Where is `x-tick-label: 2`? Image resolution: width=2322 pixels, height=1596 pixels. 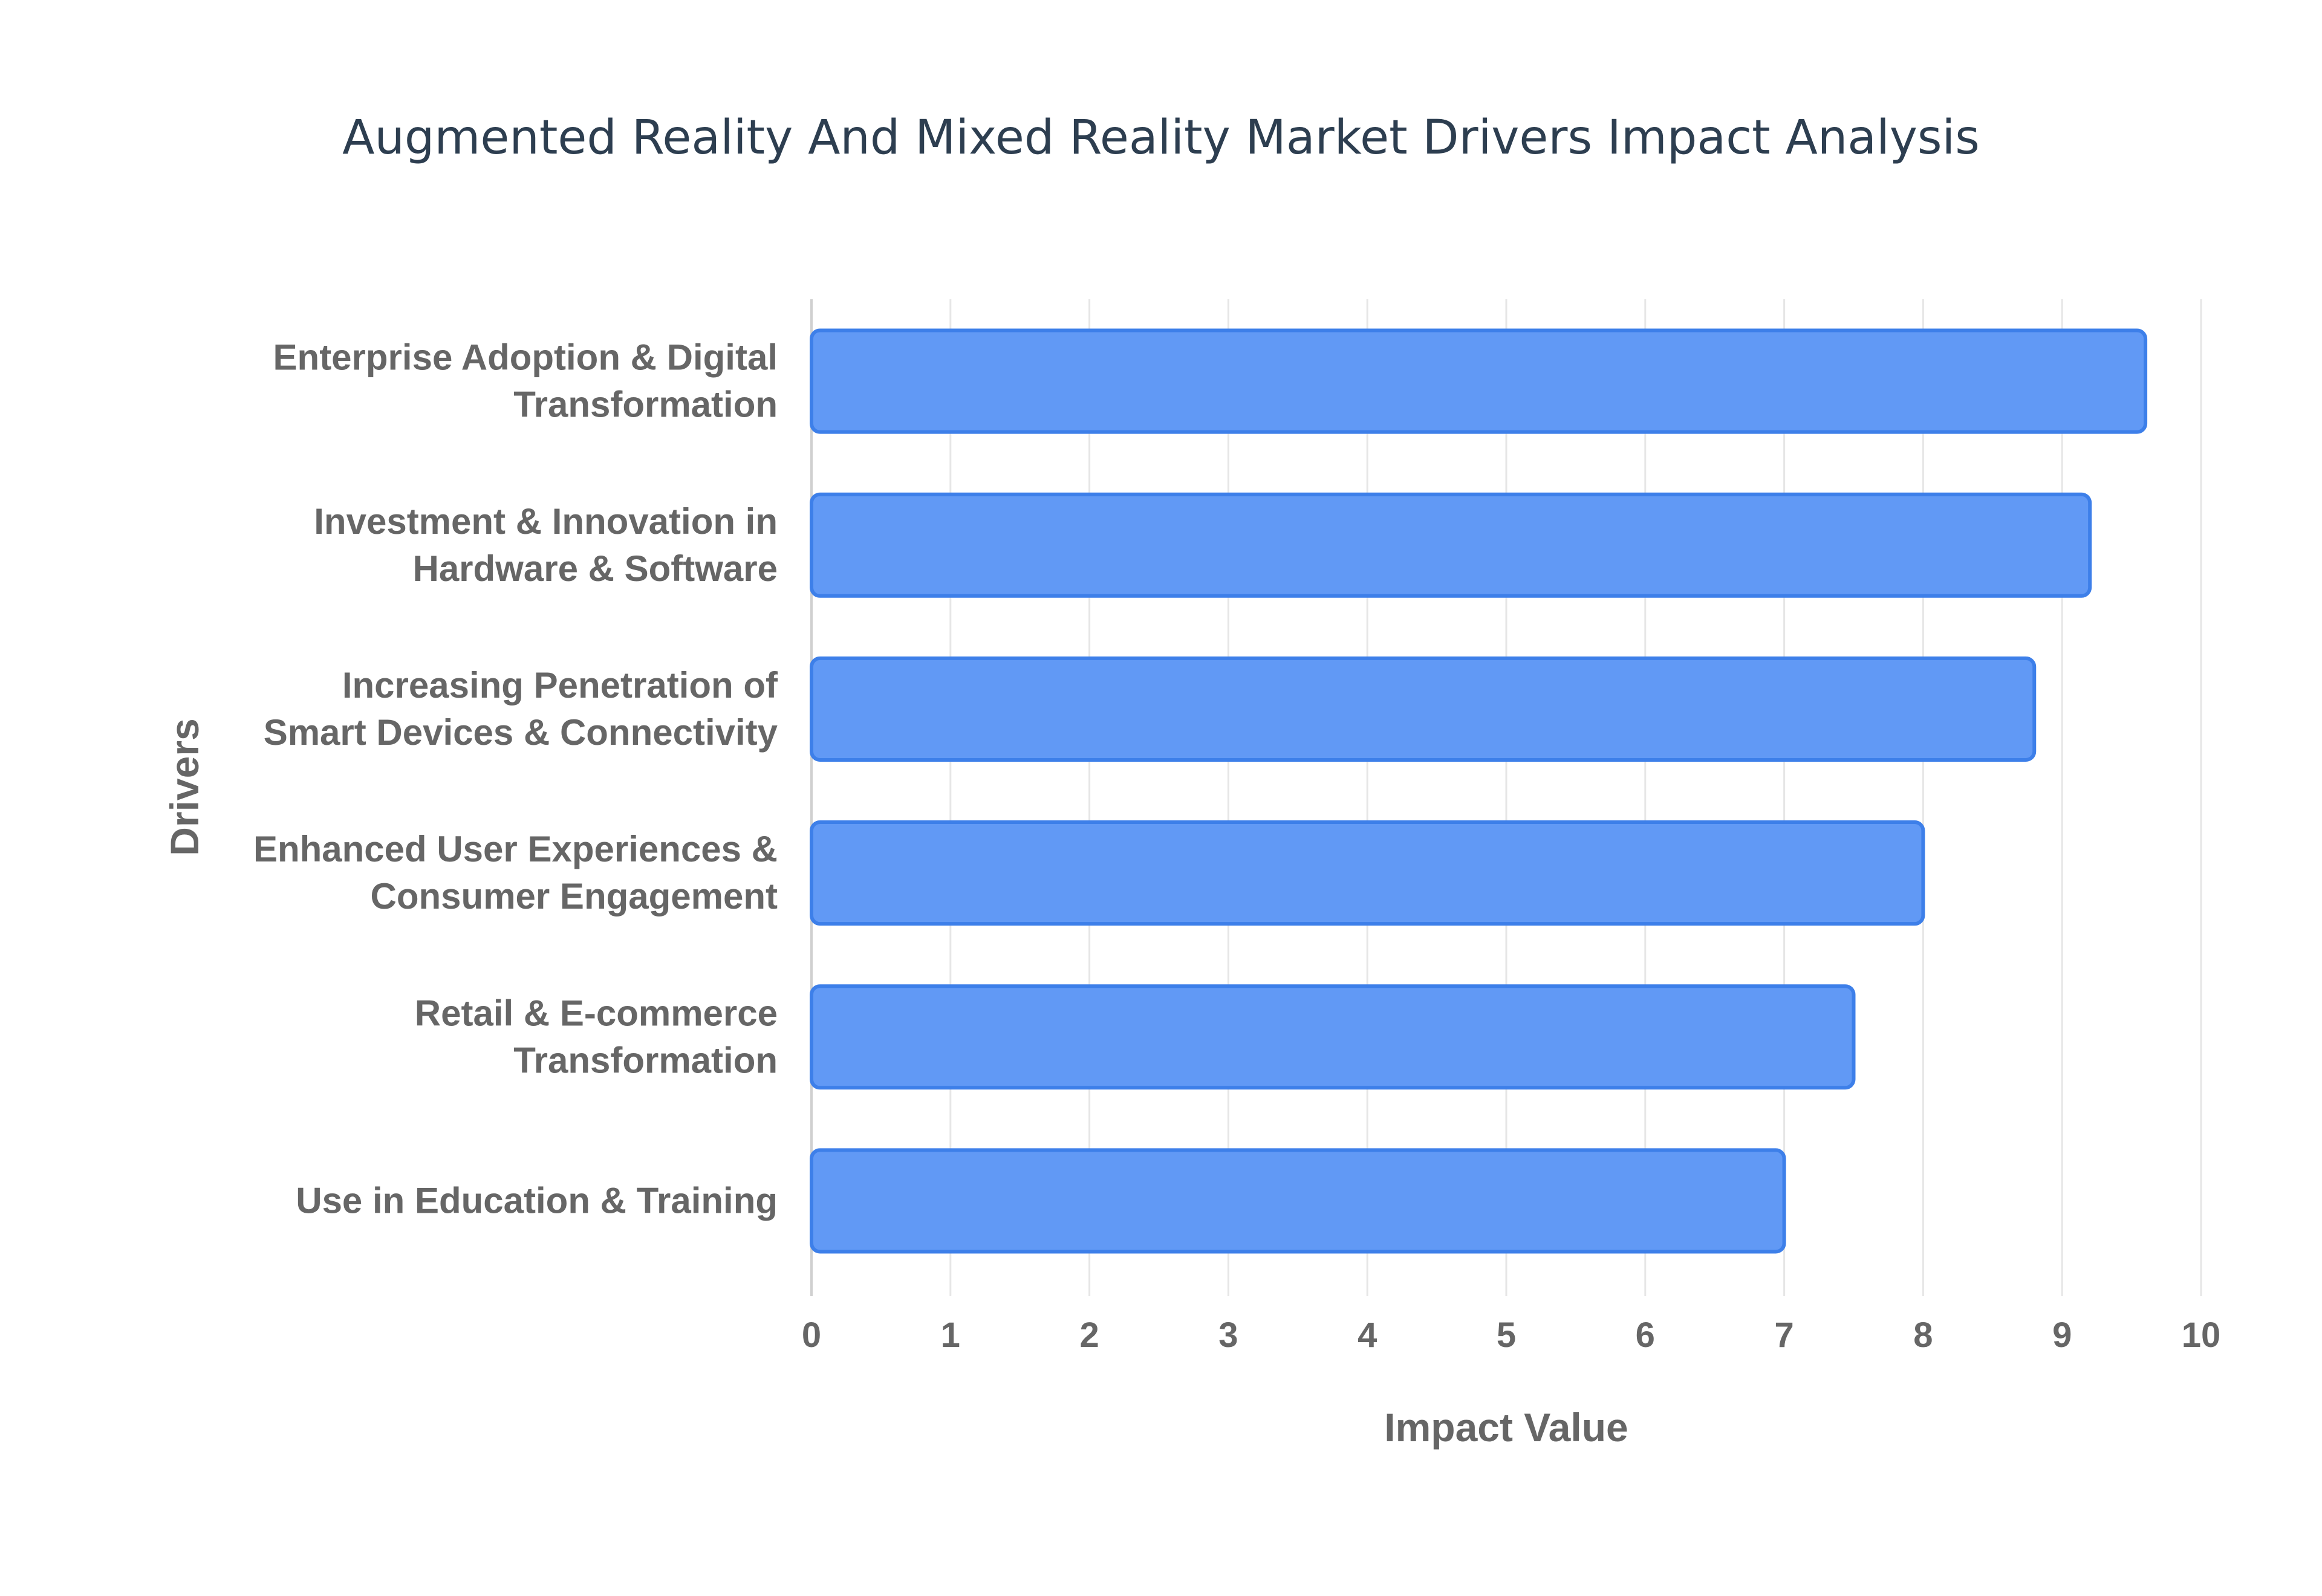
x-tick-label: 2 is located at coordinates (1089, 1335).